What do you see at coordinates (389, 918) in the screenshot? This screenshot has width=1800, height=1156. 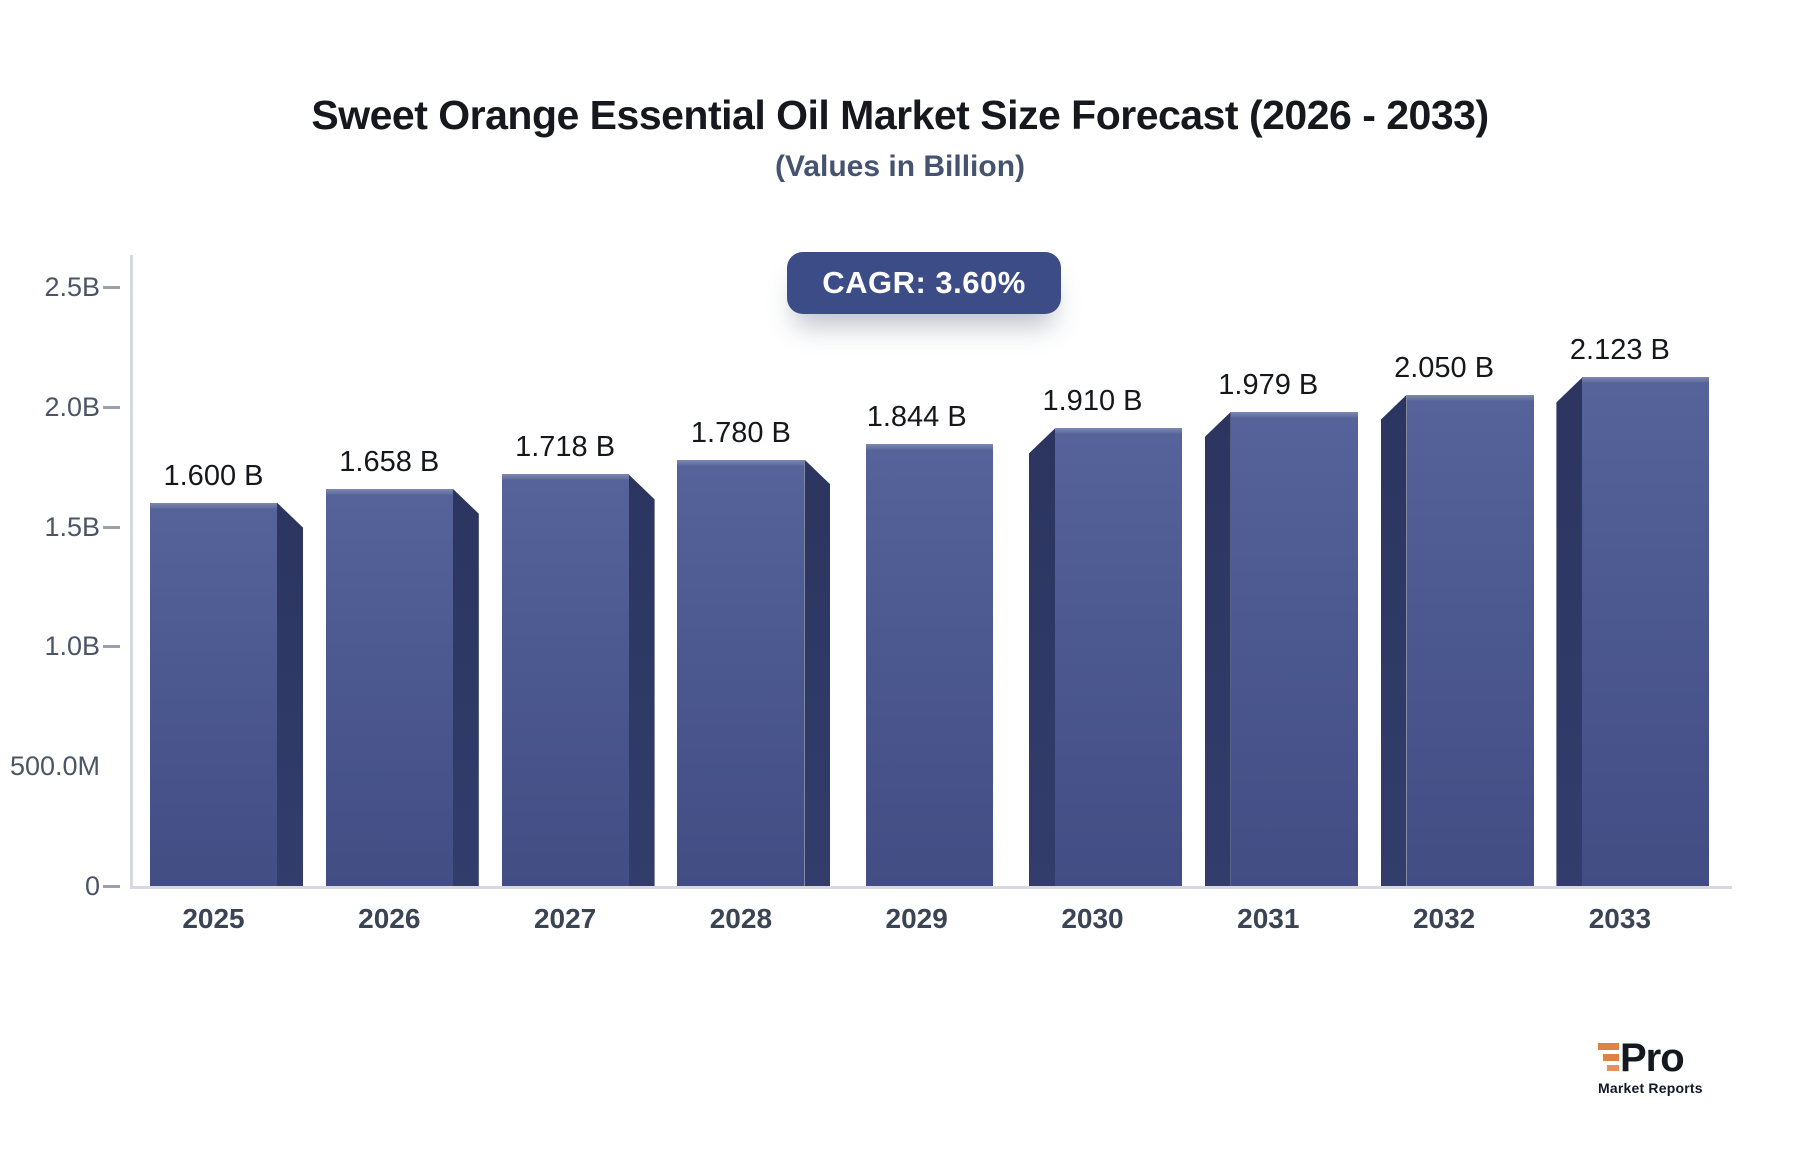 I see `x-tick-label: 2026` at bounding box center [389, 918].